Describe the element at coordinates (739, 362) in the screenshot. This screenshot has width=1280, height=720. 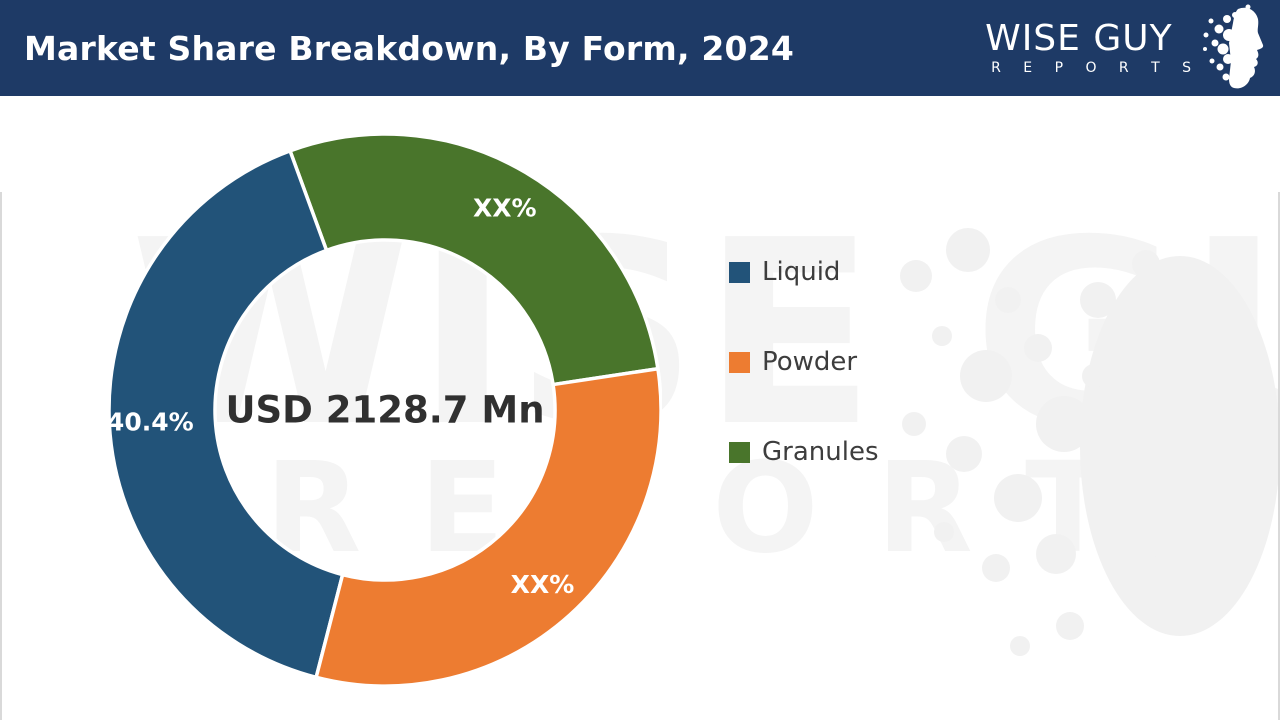
I see `legend-swatch-powder` at that location.